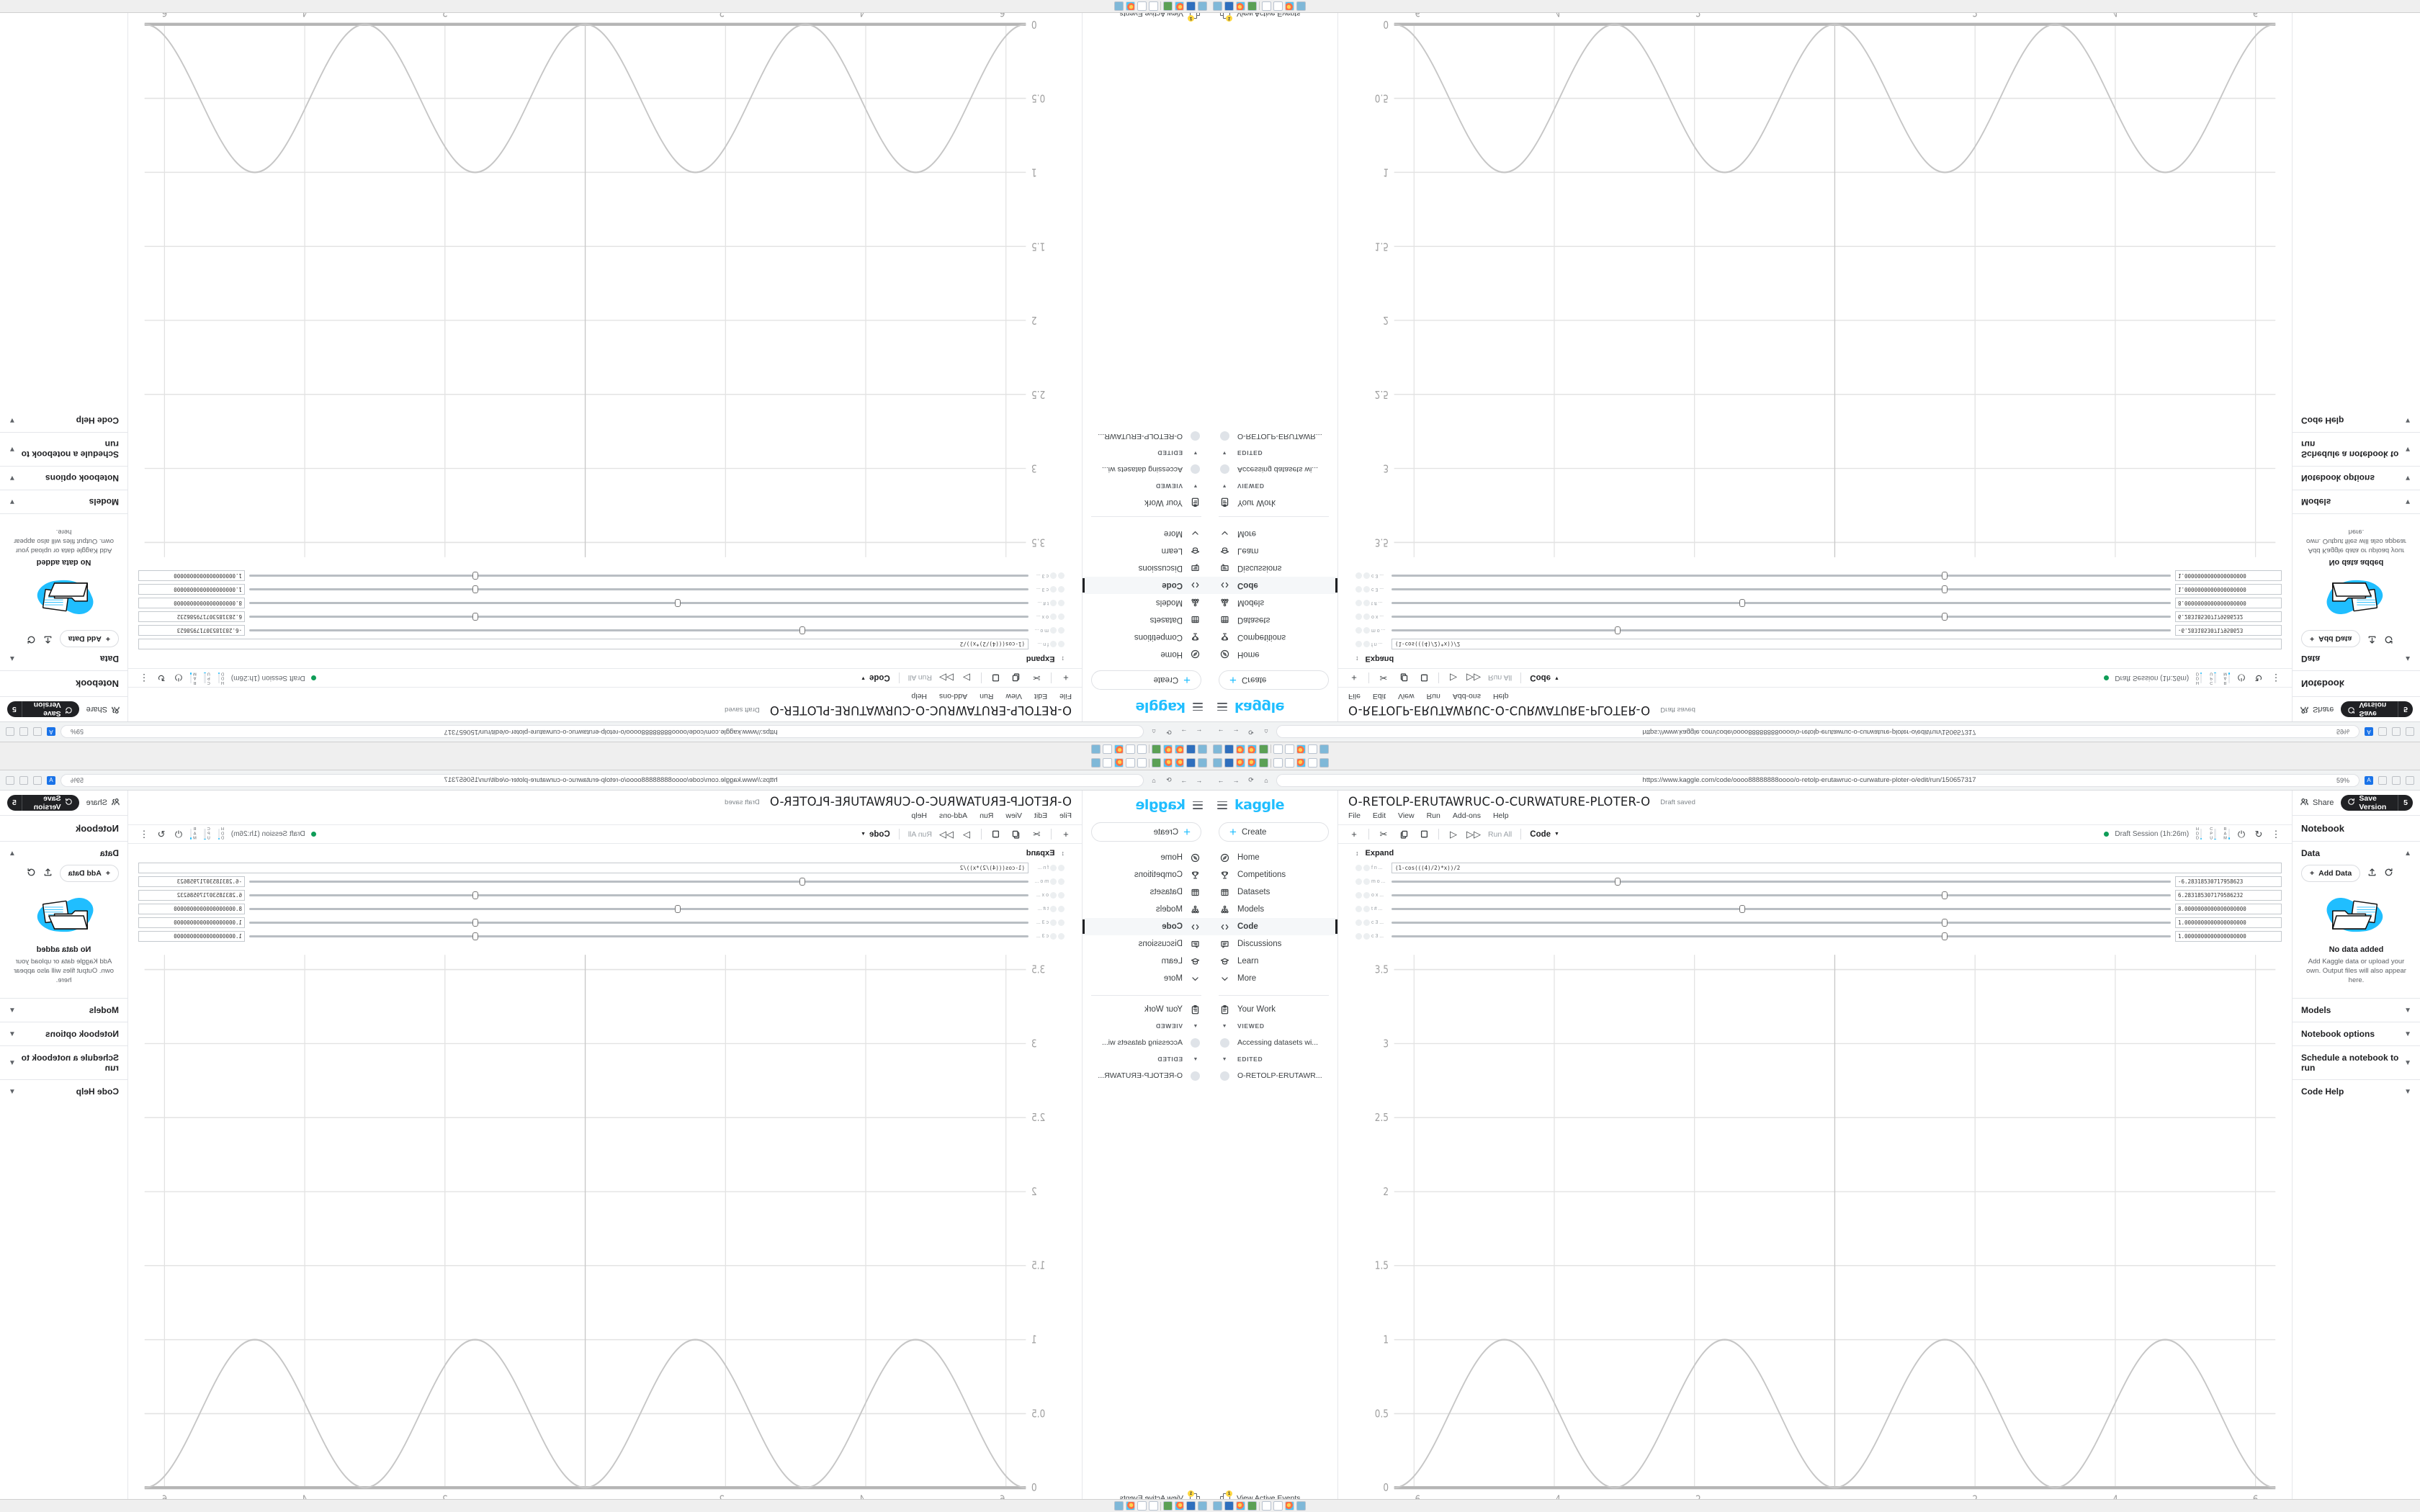  What do you see at coordinates (191, 616) in the screenshot?
I see `slider-value: 6.283185307179586232` at bounding box center [191, 616].